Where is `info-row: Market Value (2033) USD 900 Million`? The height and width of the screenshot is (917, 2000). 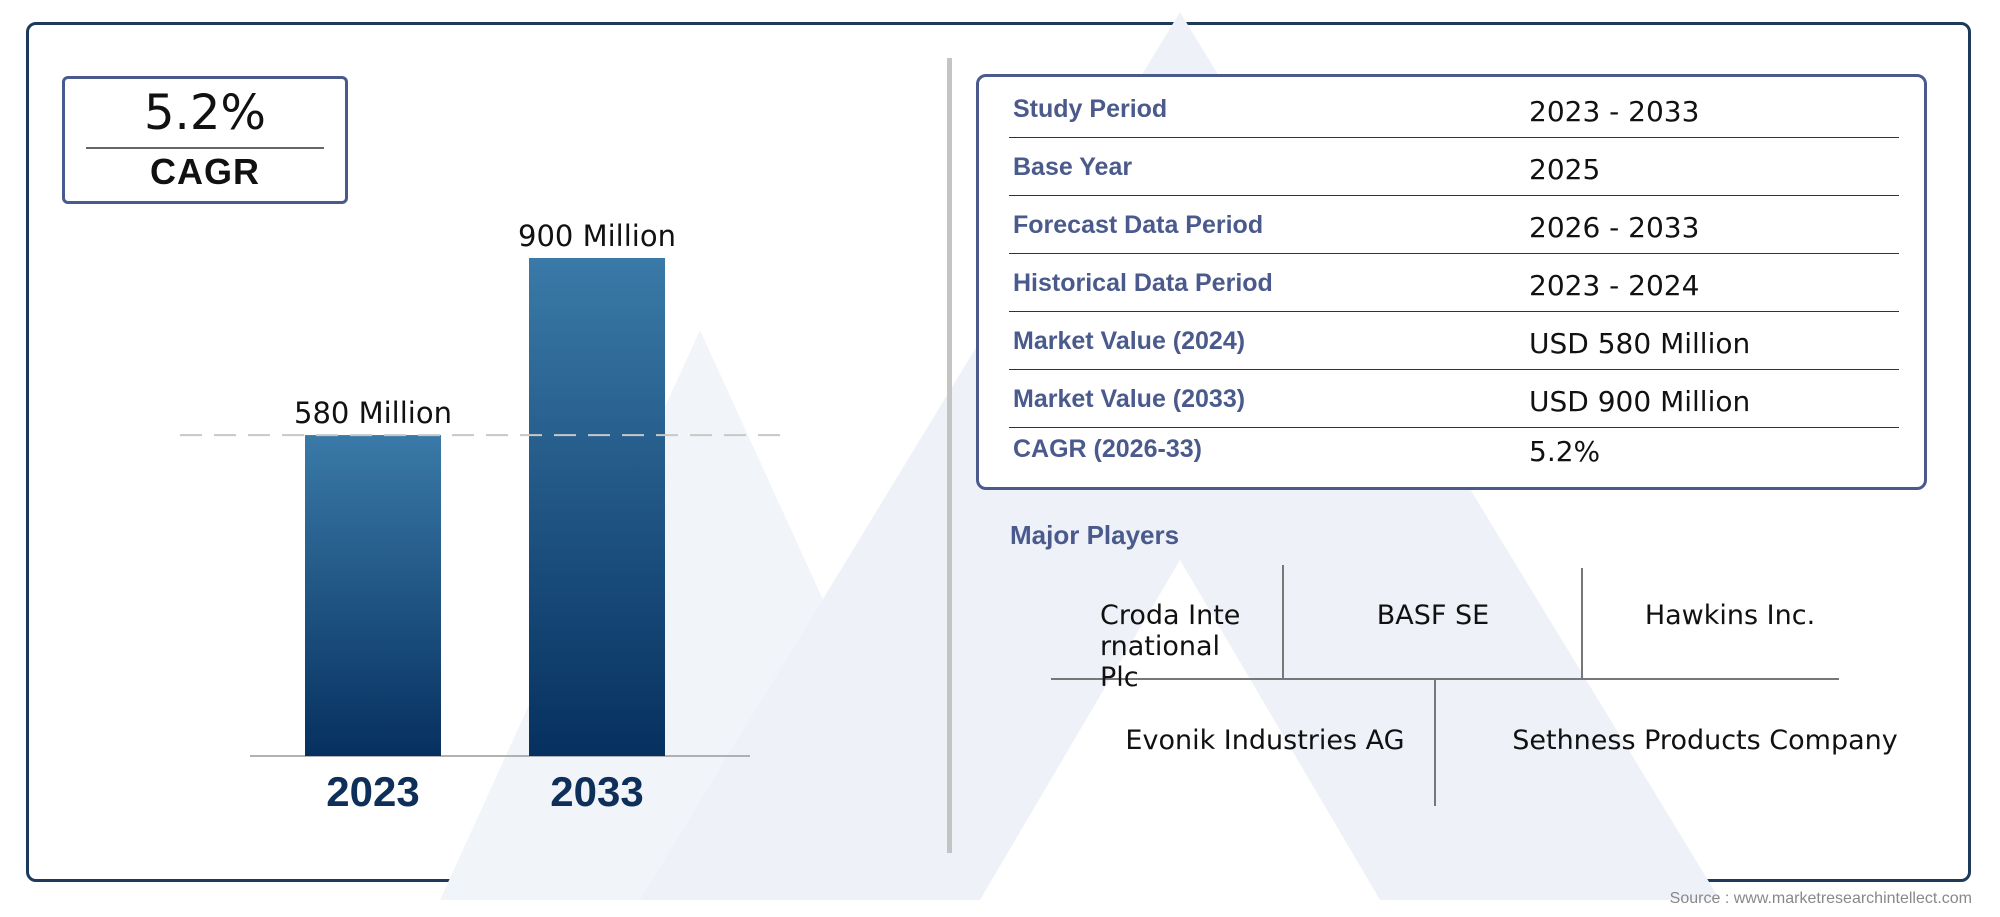
info-row: Market Value (2033) USD 900 Million is located at coordinates (1454, 398).